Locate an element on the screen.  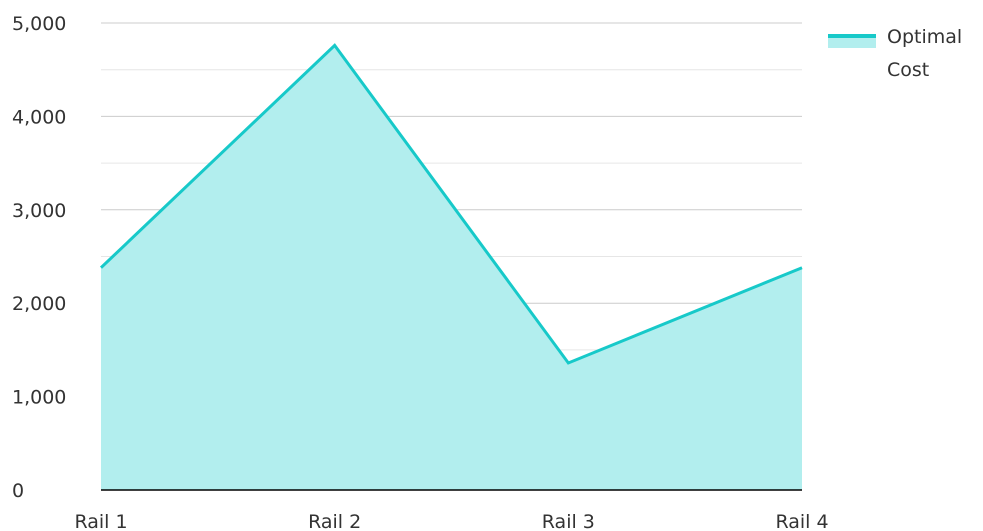
y-tick-label: 3,000 is located at coordinates (39, 211).